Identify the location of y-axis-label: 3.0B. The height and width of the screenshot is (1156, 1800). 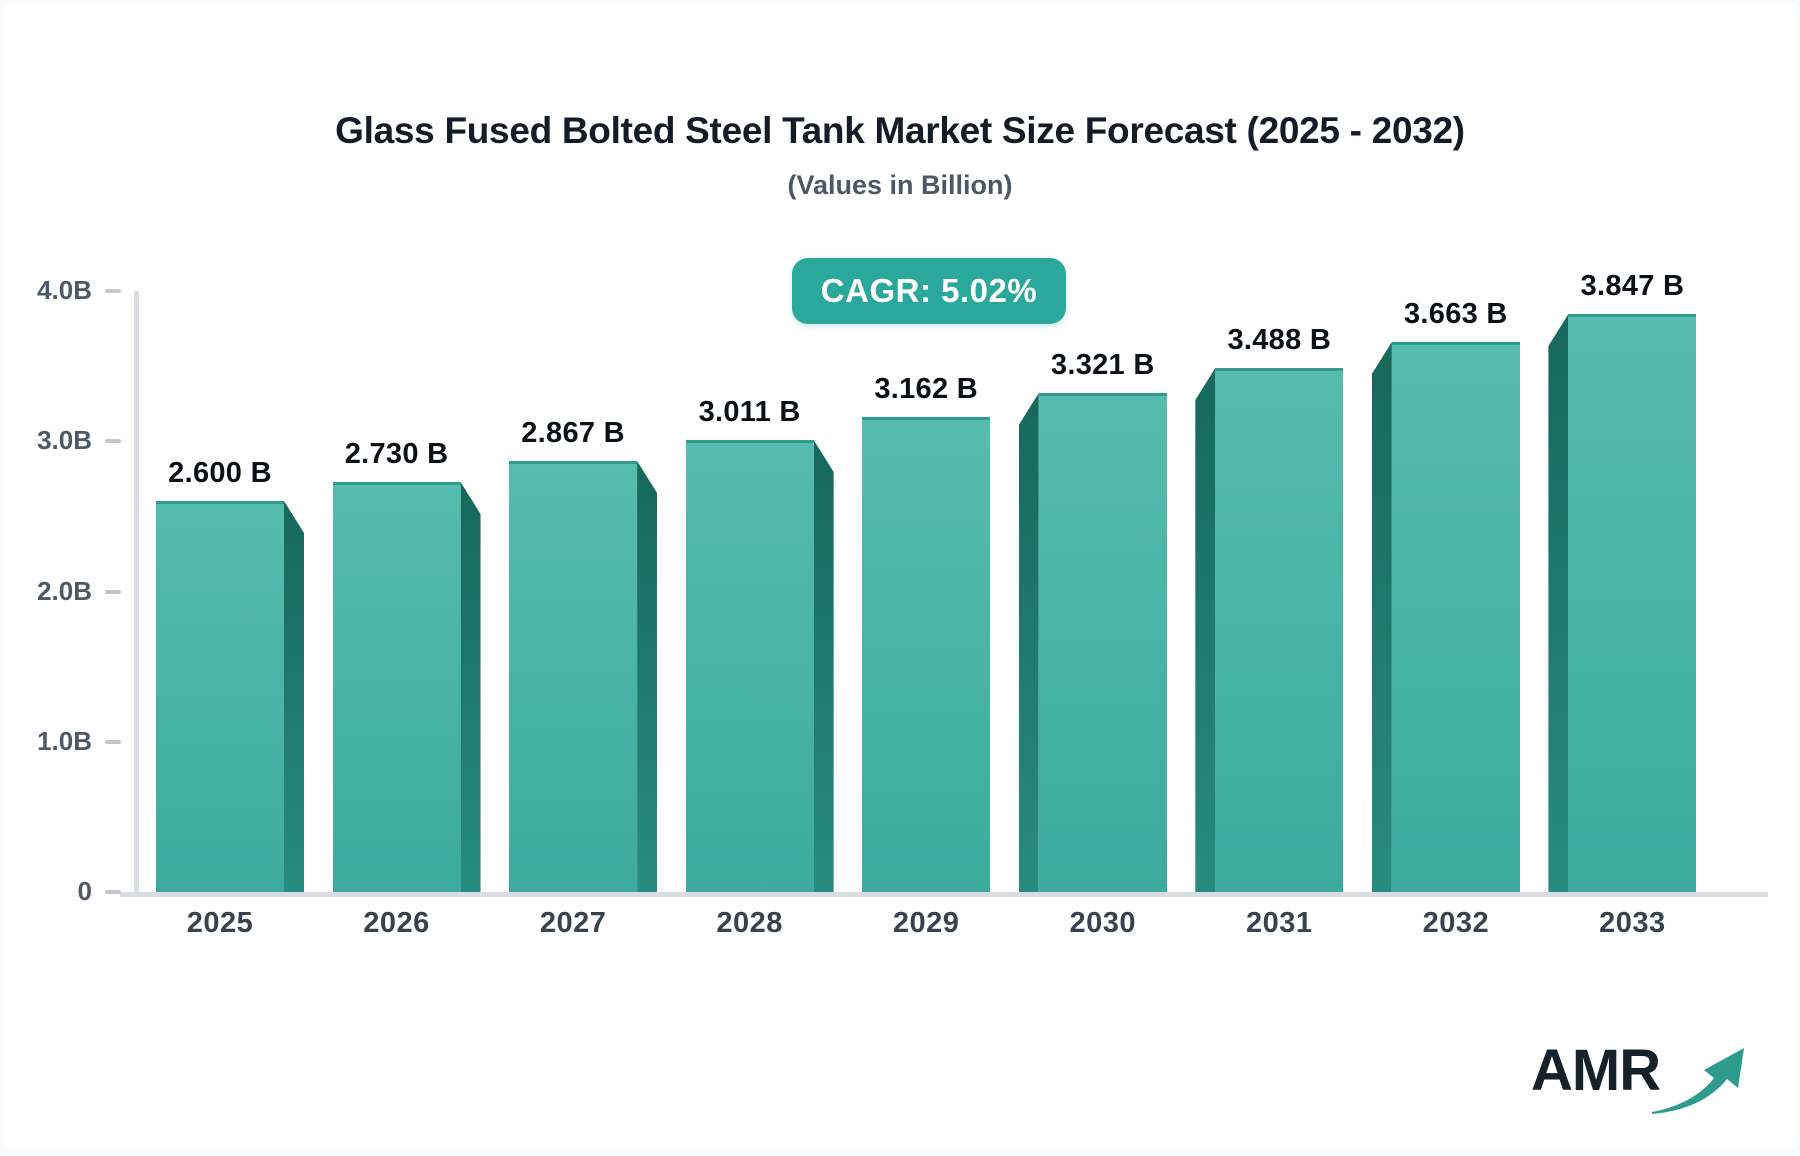
(64, 440).